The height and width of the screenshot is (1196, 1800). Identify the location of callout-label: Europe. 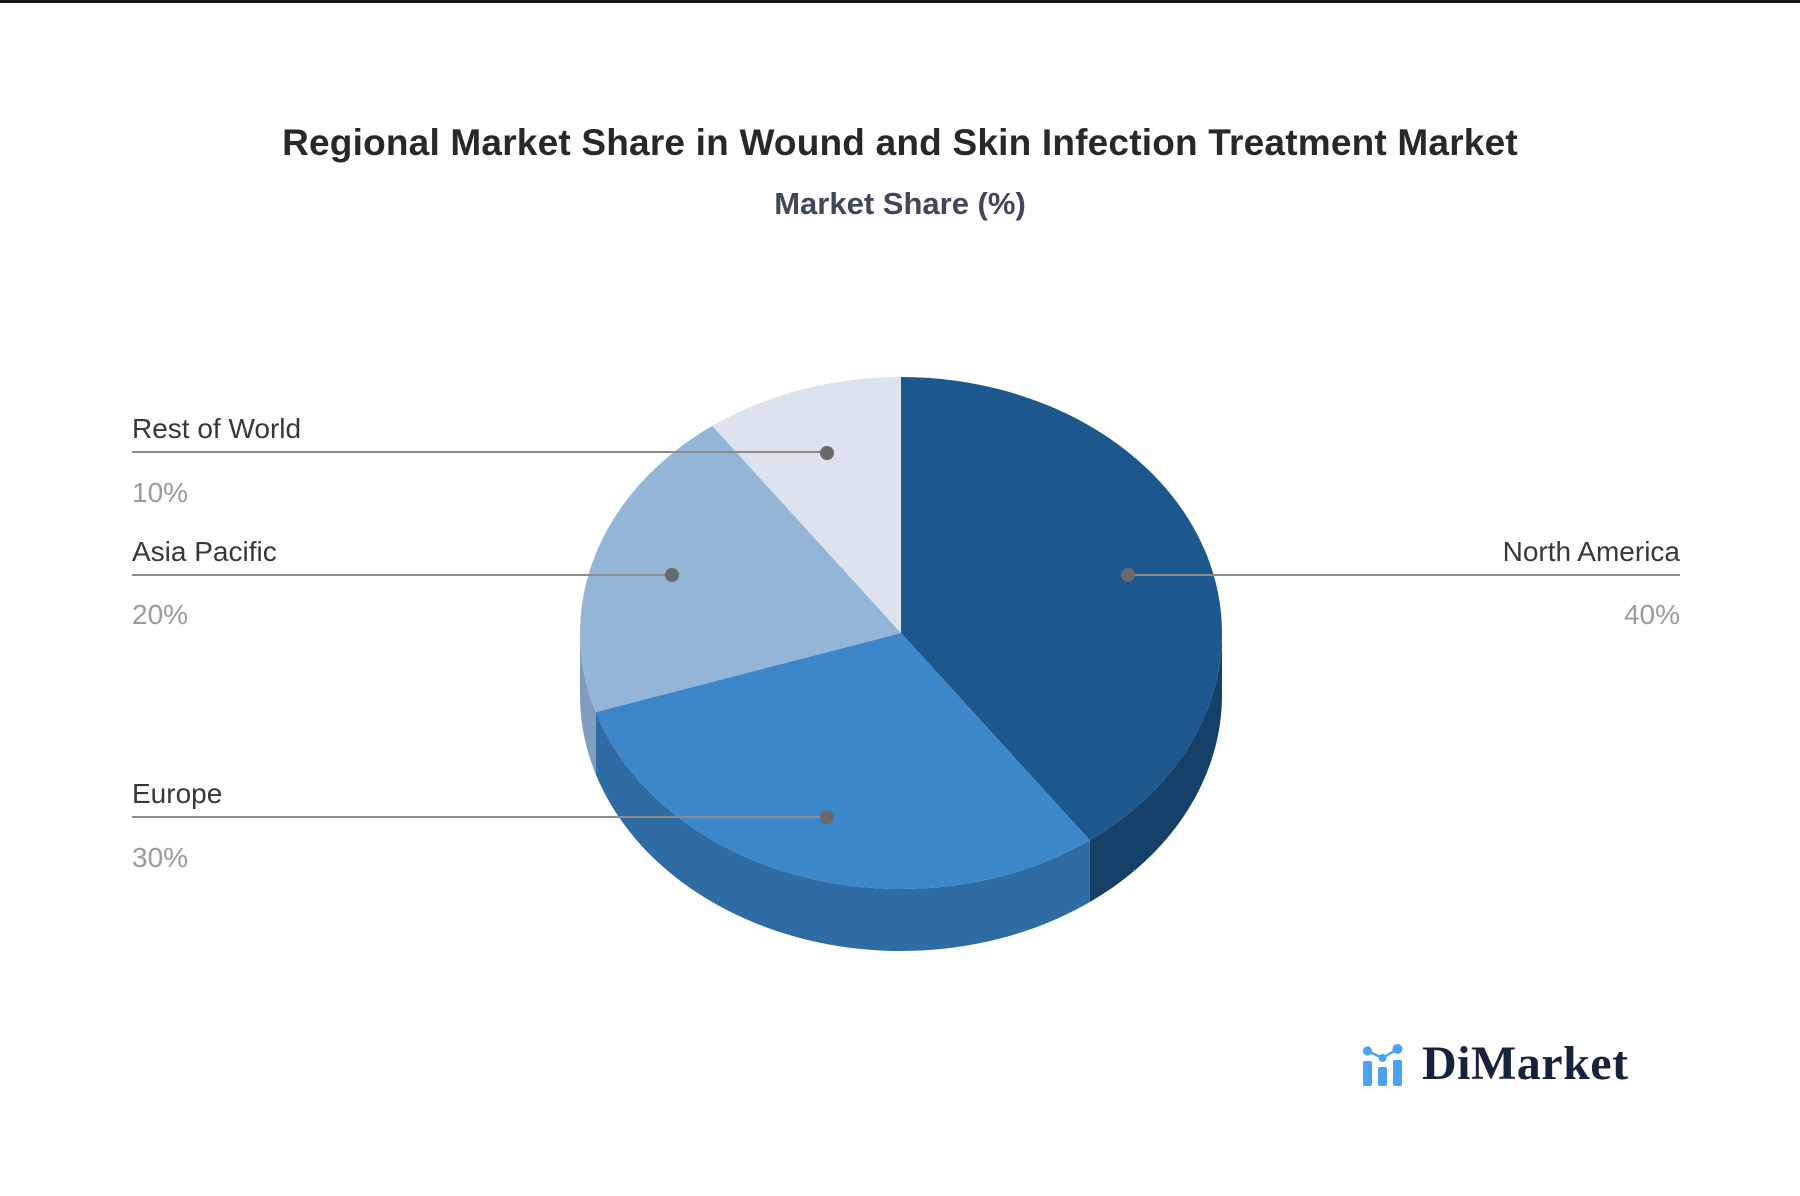
(177, 793).